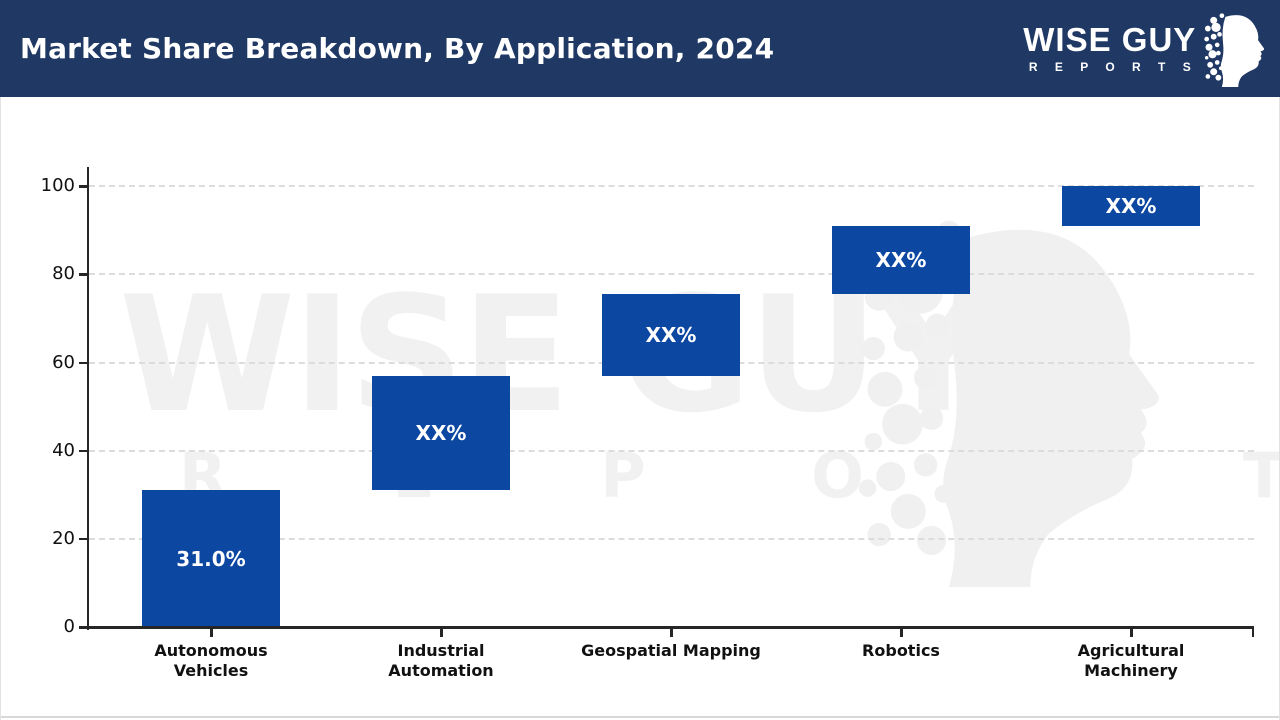 The height and width of the screenshot is (720, 1280). What do you see at coordinates (87, 398) in the screenshot?
I see `y-axis-spine` at bounding box center [87, 398].